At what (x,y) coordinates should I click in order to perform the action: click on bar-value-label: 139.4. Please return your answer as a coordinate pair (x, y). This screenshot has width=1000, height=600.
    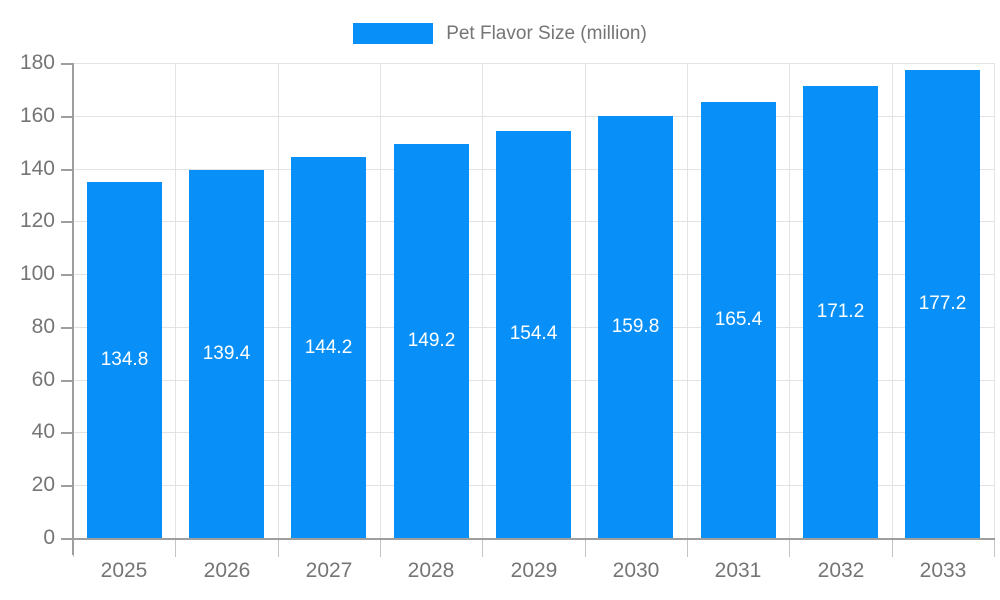
    Looking at the image, I should click on (226, 353).